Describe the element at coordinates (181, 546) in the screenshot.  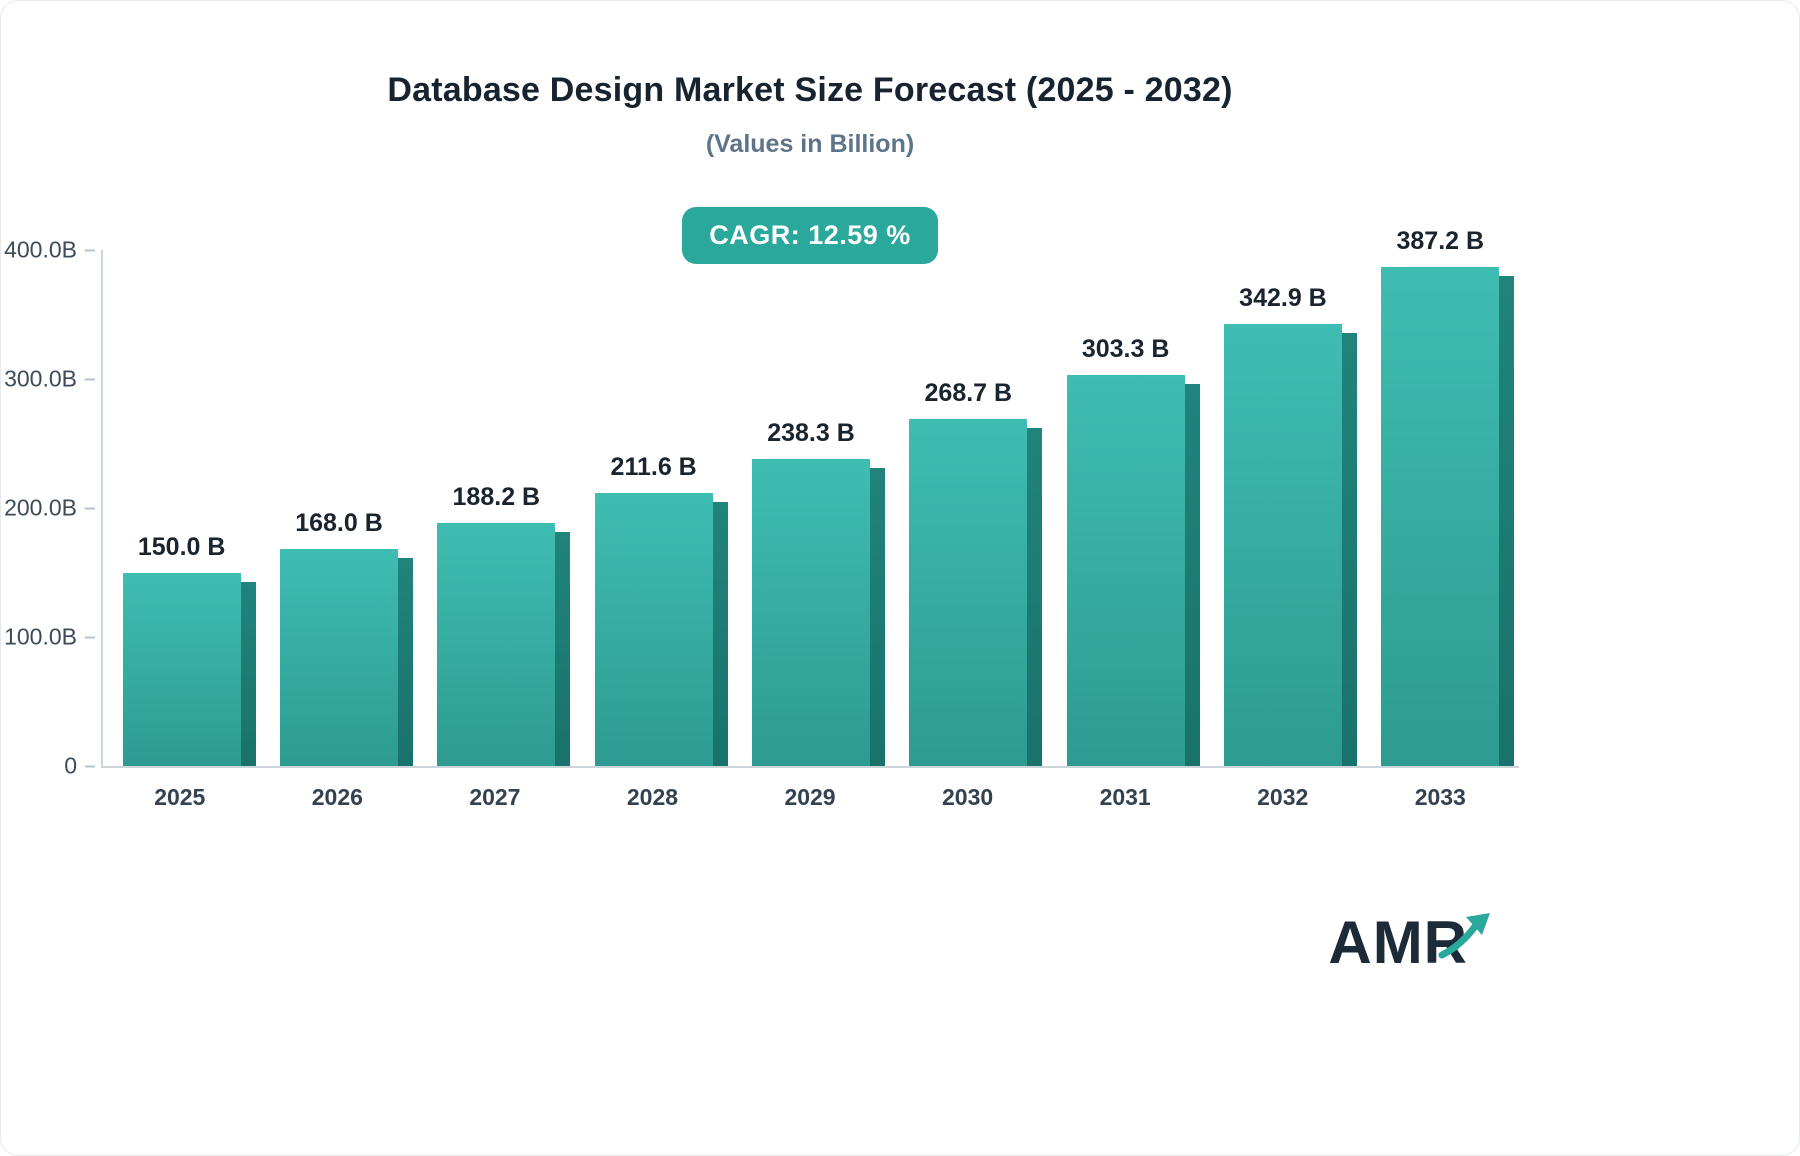
I see `bar-value-label: 150.0 B` at that location.